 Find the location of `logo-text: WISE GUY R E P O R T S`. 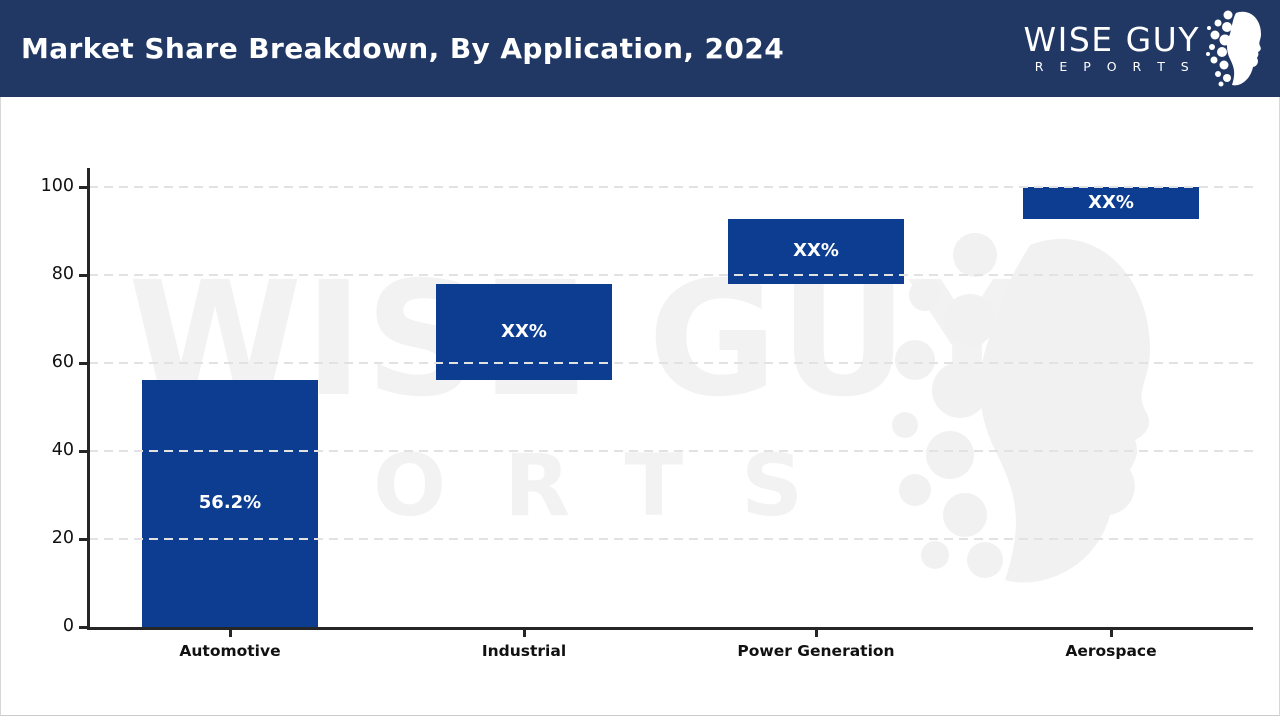

logo-text: WISE GUY R E P O R T S is located at coordinates (1111, 48).